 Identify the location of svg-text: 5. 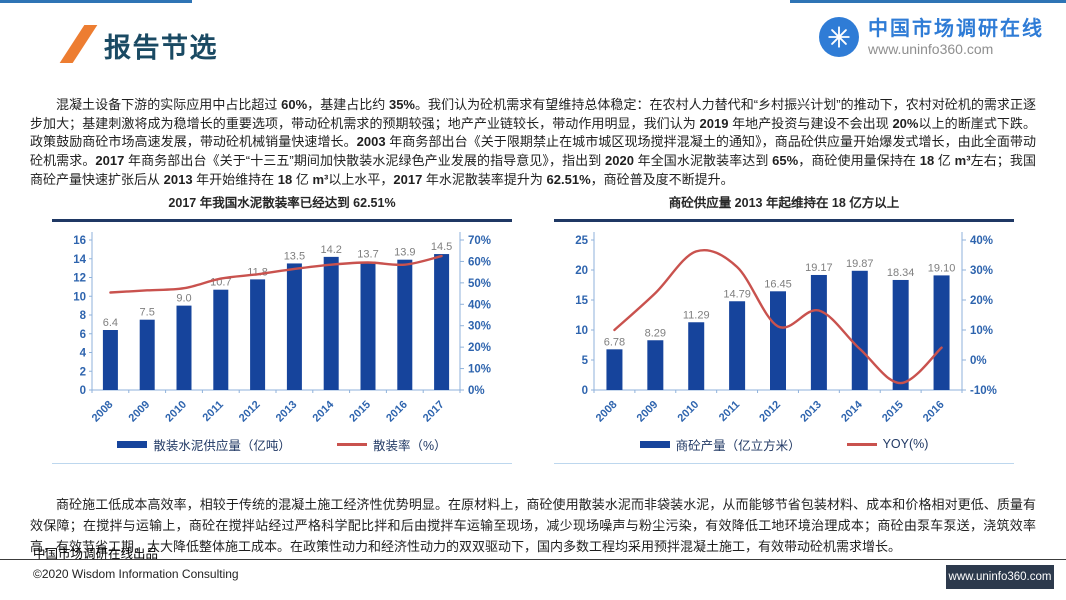
(585, 361).